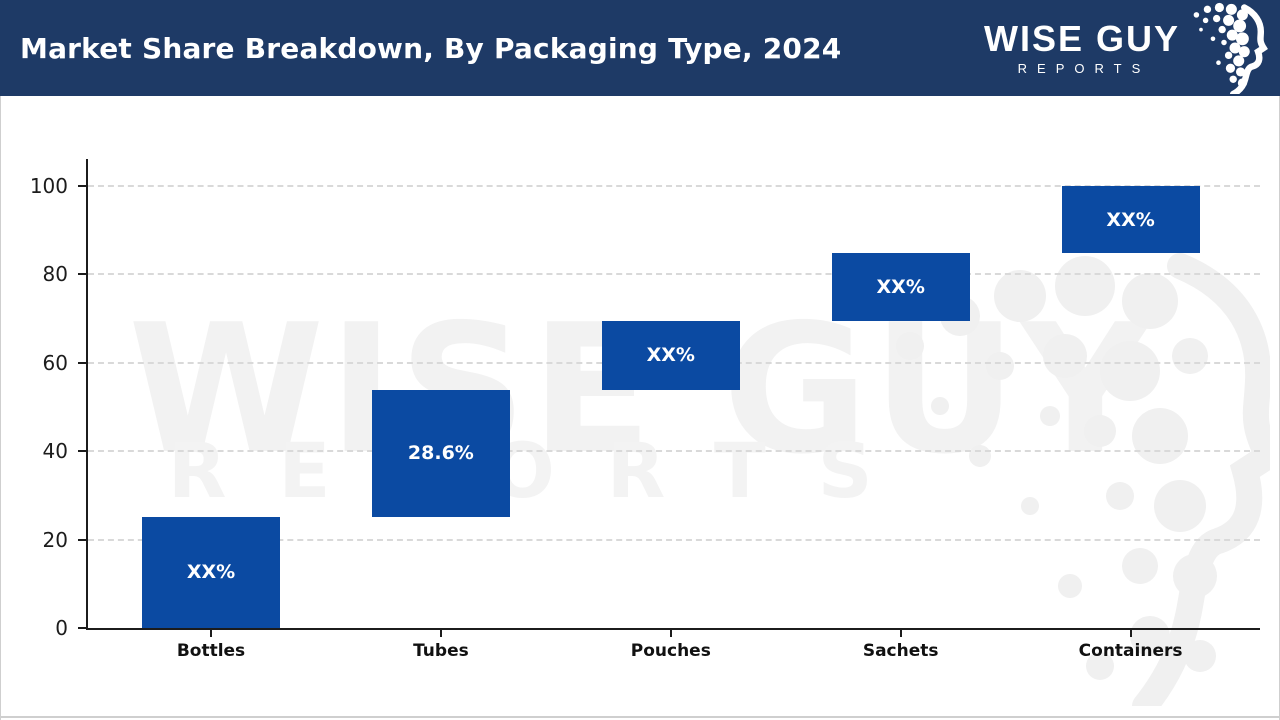 This screenshot has width=1280, height=720. What do you see at coordinates (55, 539) in the screenshot?
I see `y-tick-label: 20` at bounding box center [55, 539].